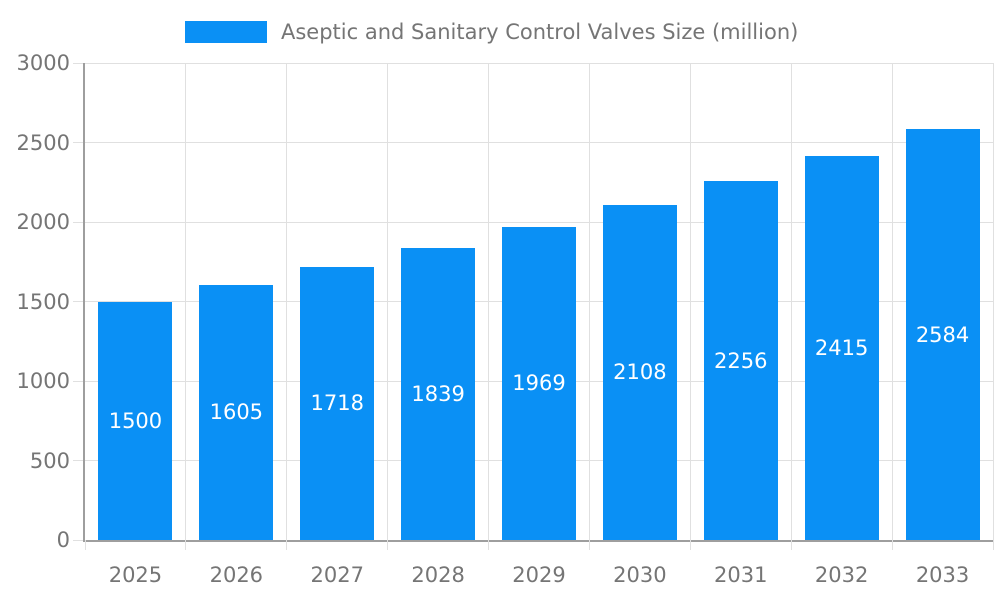  I want to click on y-axis-label: 3000, so click(43, 63).